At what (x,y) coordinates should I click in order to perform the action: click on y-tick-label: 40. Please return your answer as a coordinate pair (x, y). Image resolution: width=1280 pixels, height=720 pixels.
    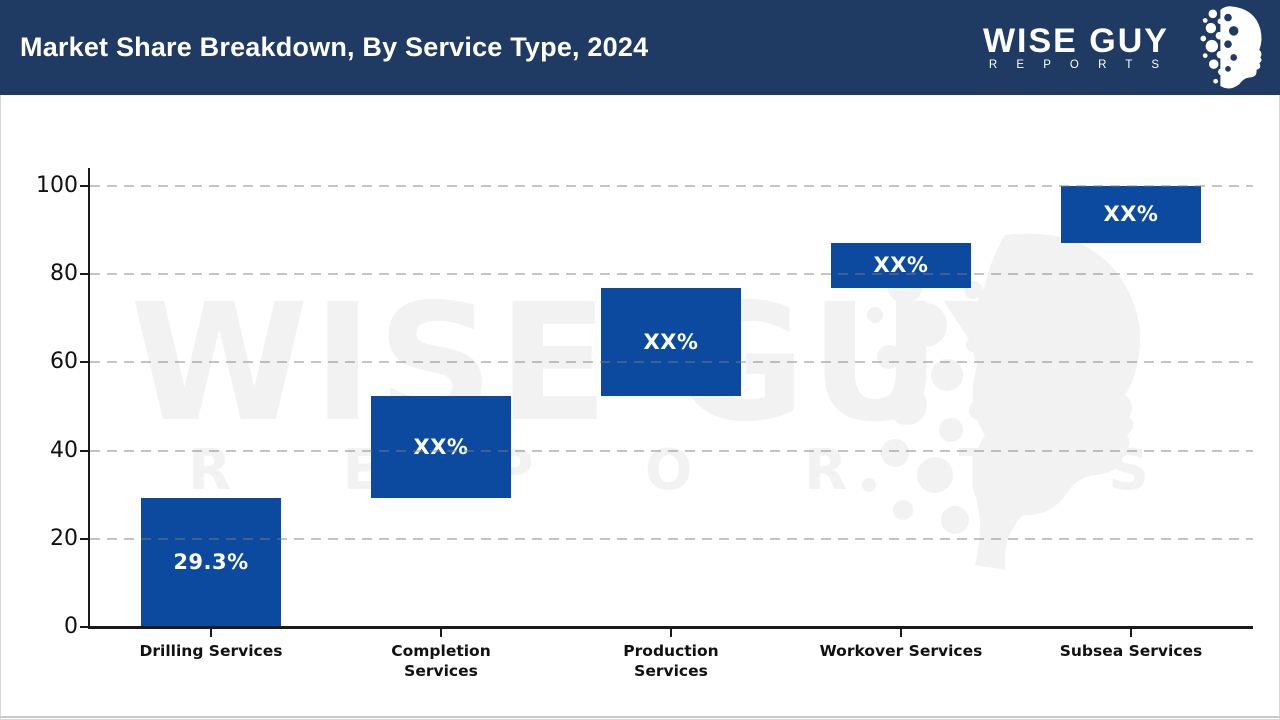
    Looking at the image, I should click on (64, 450).